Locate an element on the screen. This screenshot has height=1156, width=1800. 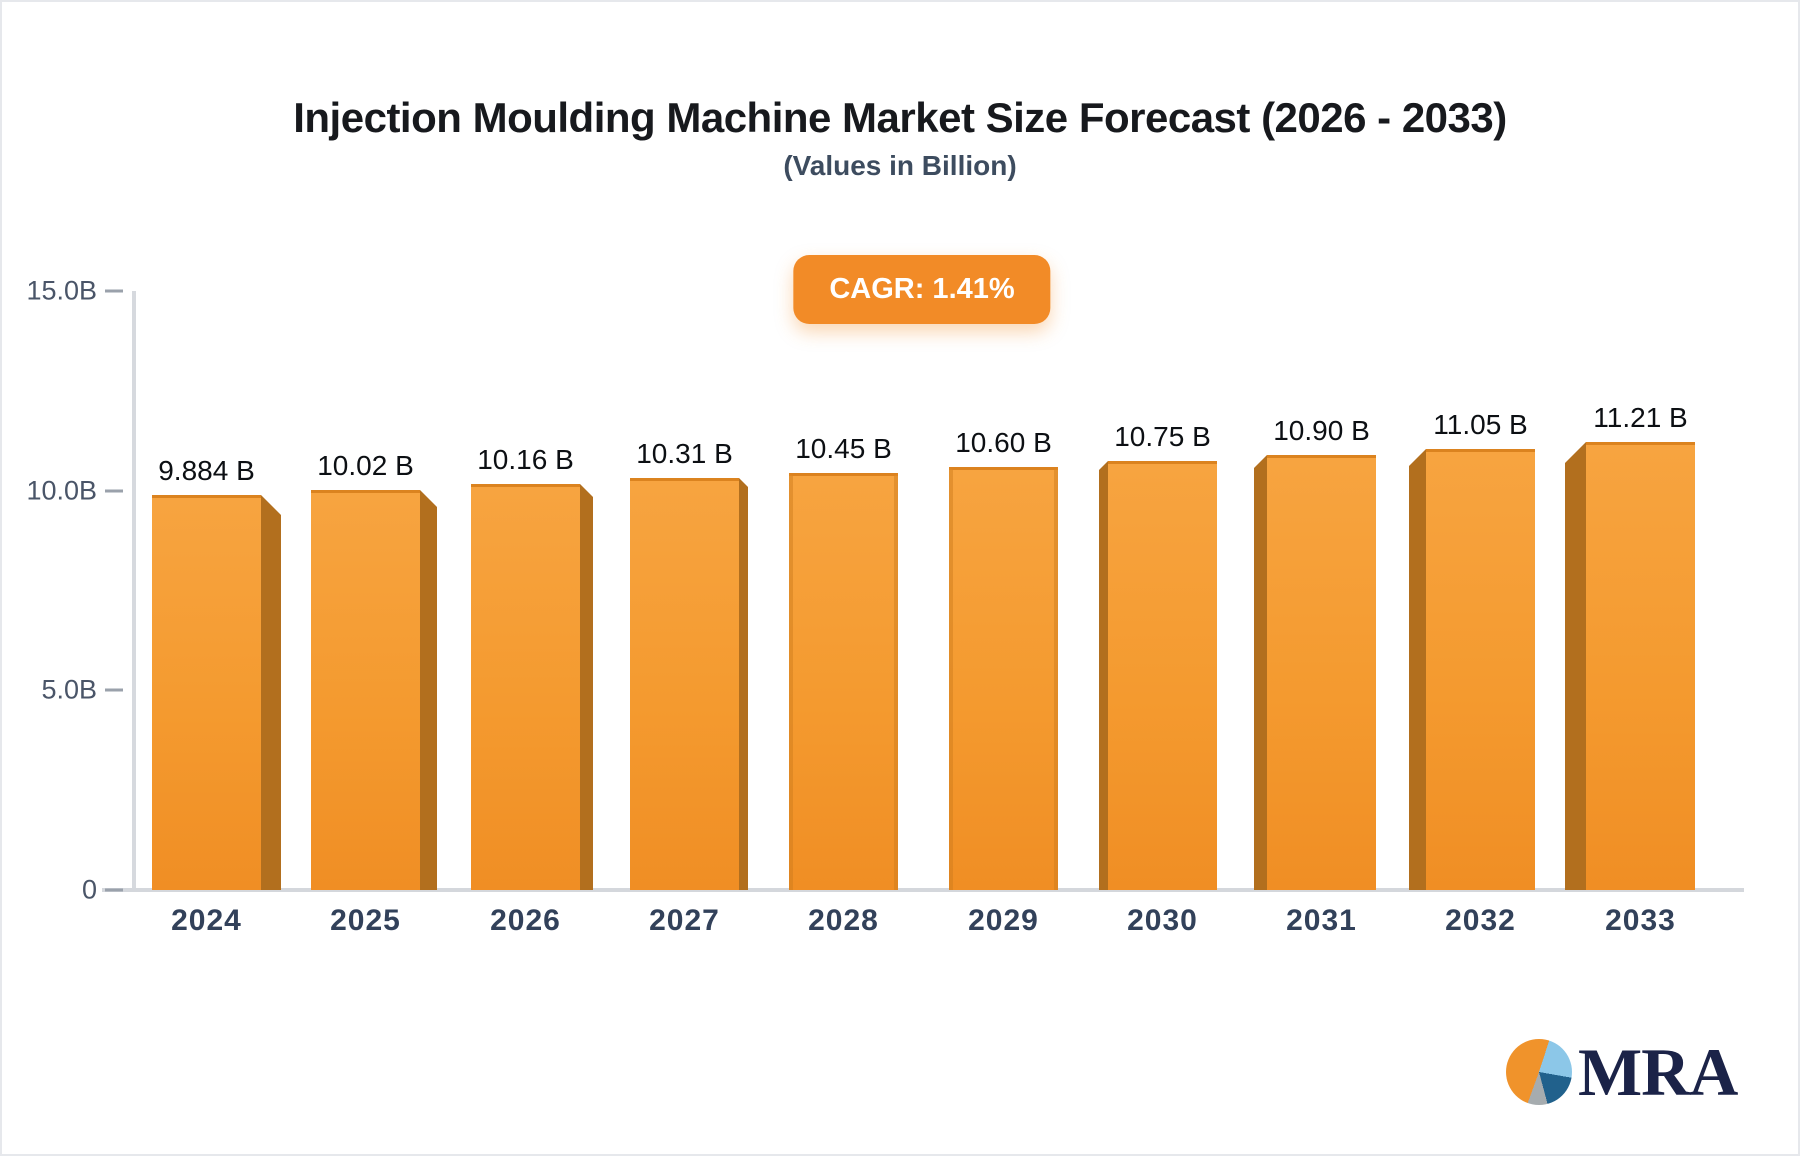
bar-value-label: 10.45 B is located at coordinates (843, 448).